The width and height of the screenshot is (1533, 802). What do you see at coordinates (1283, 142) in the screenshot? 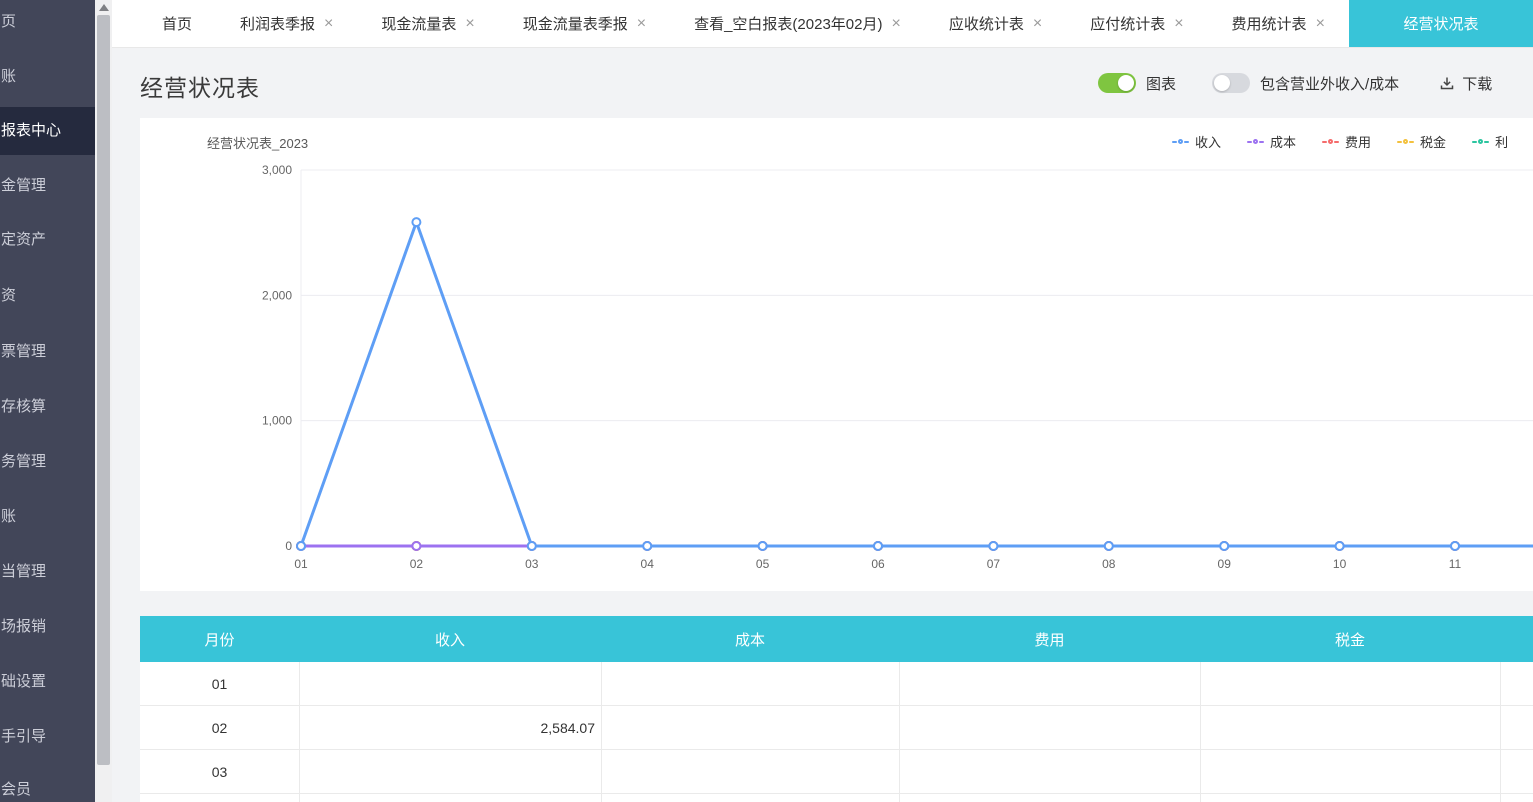
I see `legend-label: 成本` at bounding box center [1283, 142].